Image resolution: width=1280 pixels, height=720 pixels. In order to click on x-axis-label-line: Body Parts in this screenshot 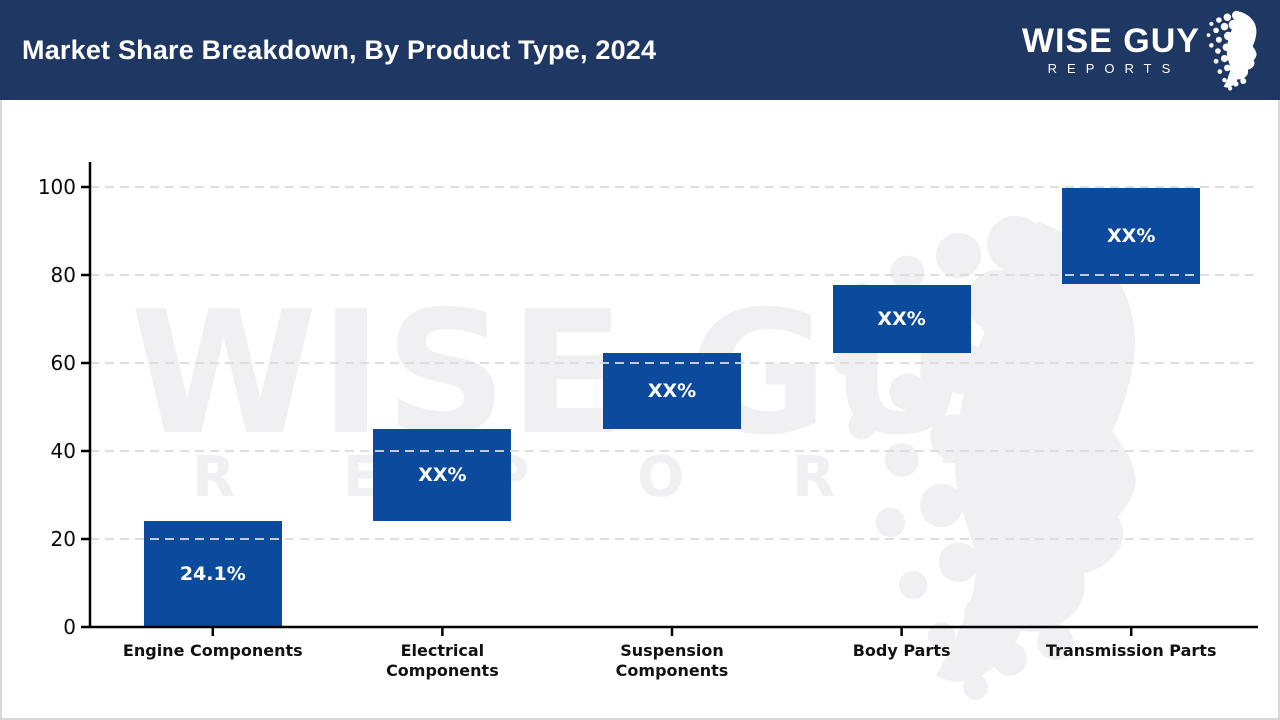, I will do `click(901, 650)`.